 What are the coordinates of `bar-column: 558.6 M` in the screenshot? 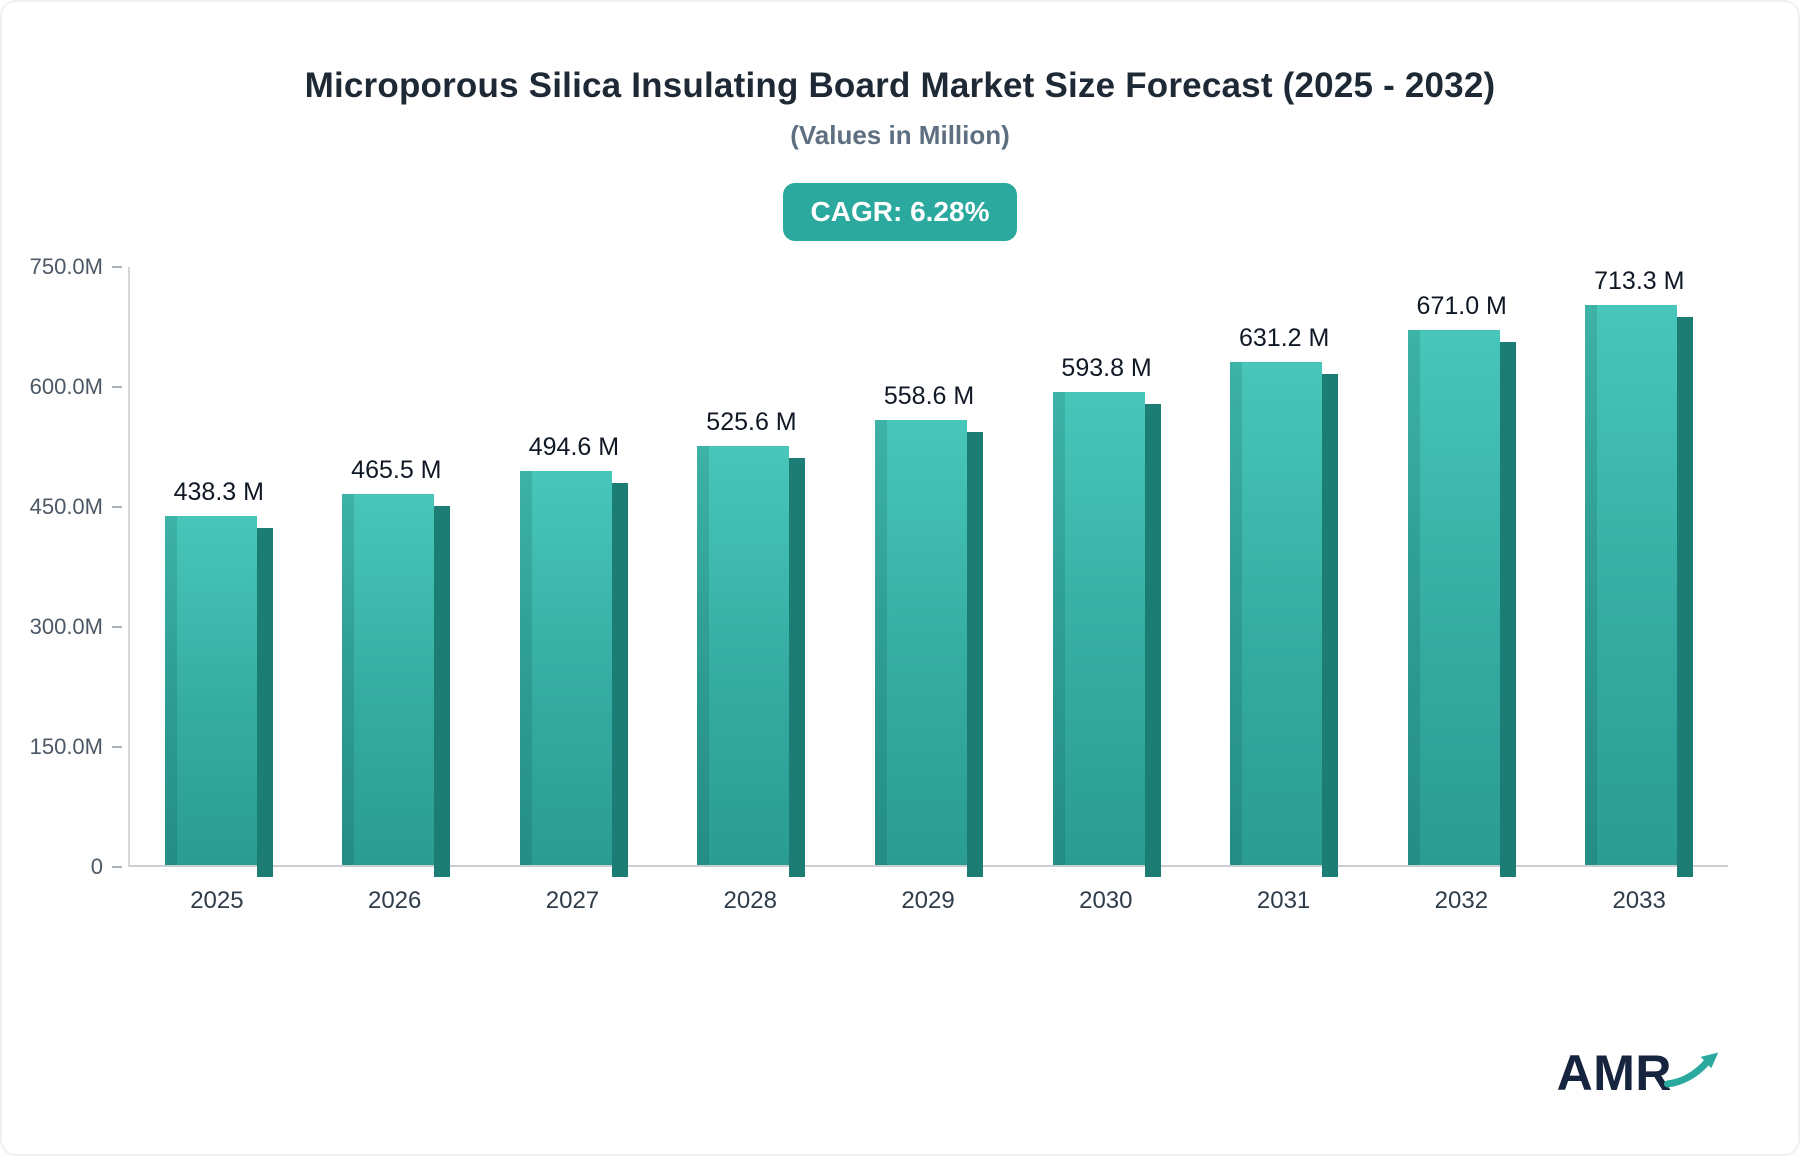 It's located at (929, 572).